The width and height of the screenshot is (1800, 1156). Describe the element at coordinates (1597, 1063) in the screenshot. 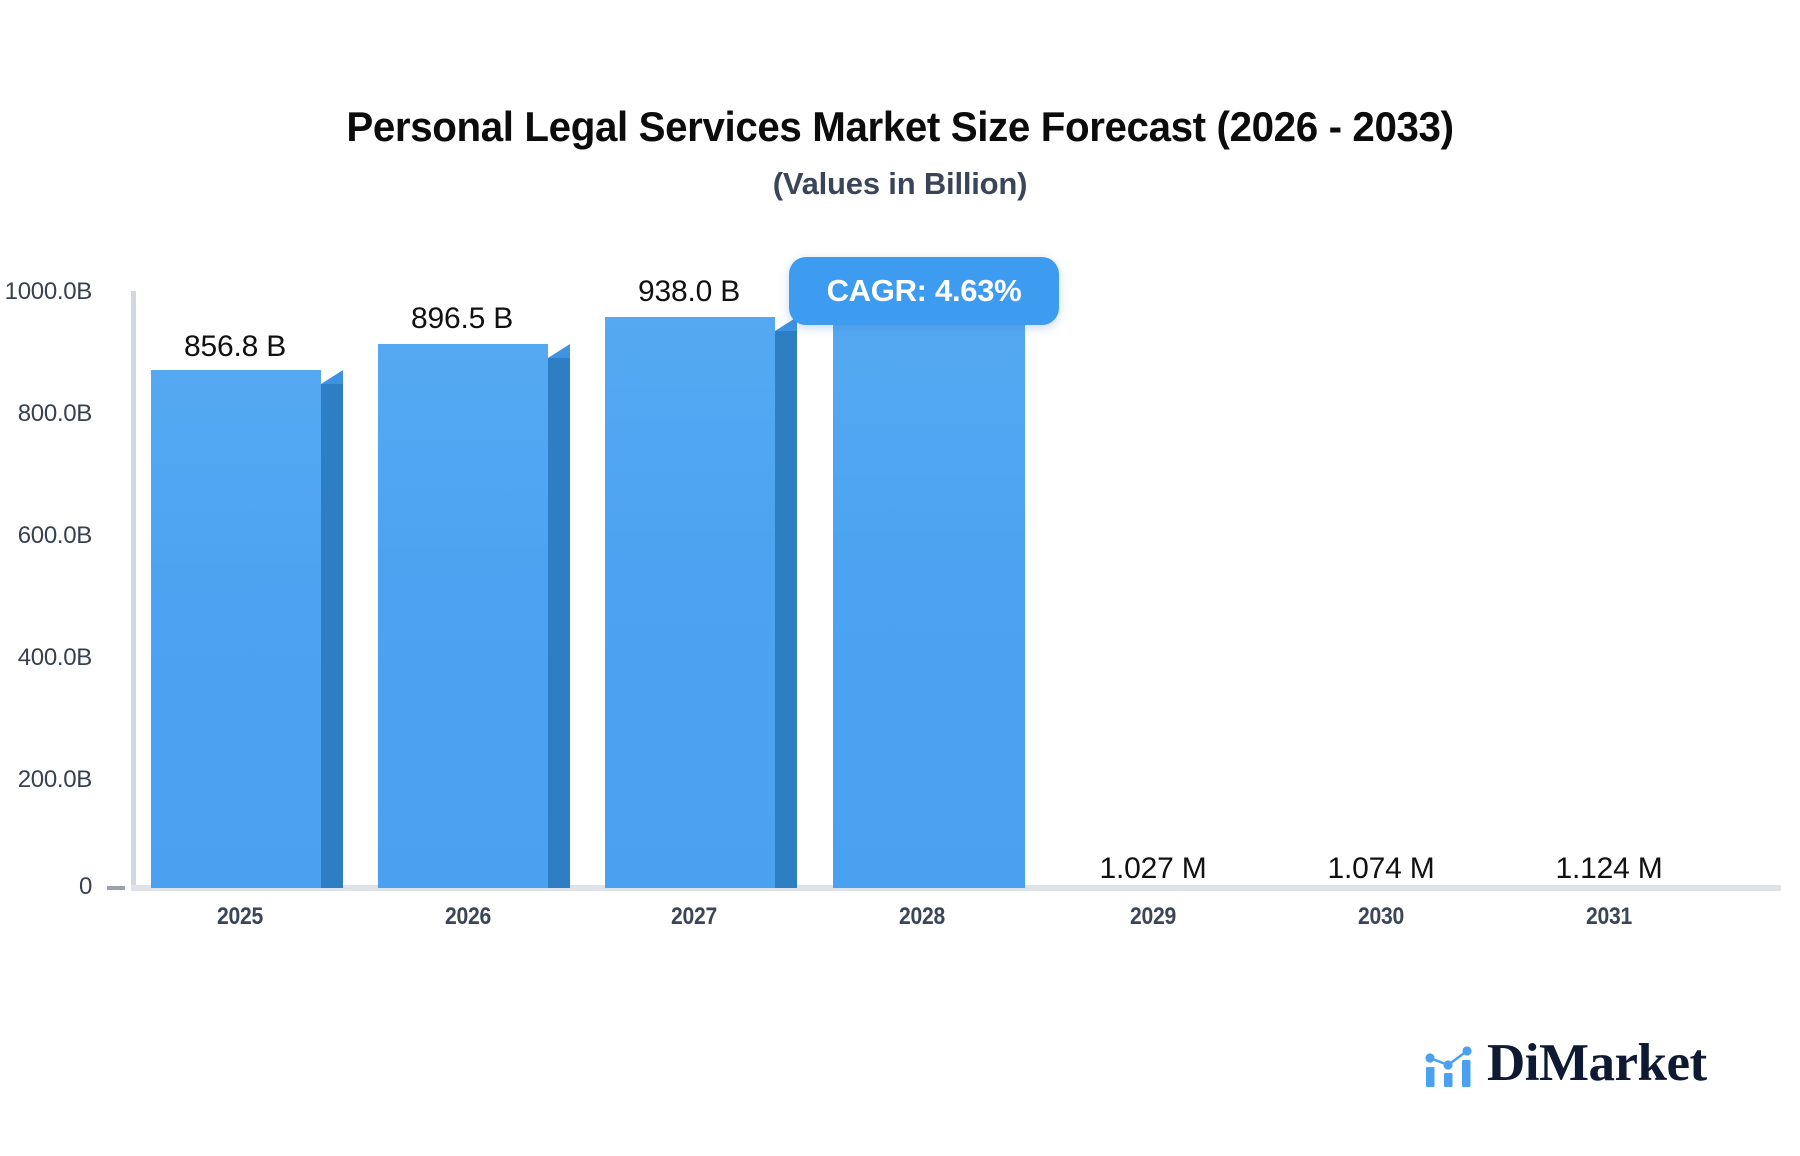

I see `dimarket-logo-text: DiMarket` at that location.